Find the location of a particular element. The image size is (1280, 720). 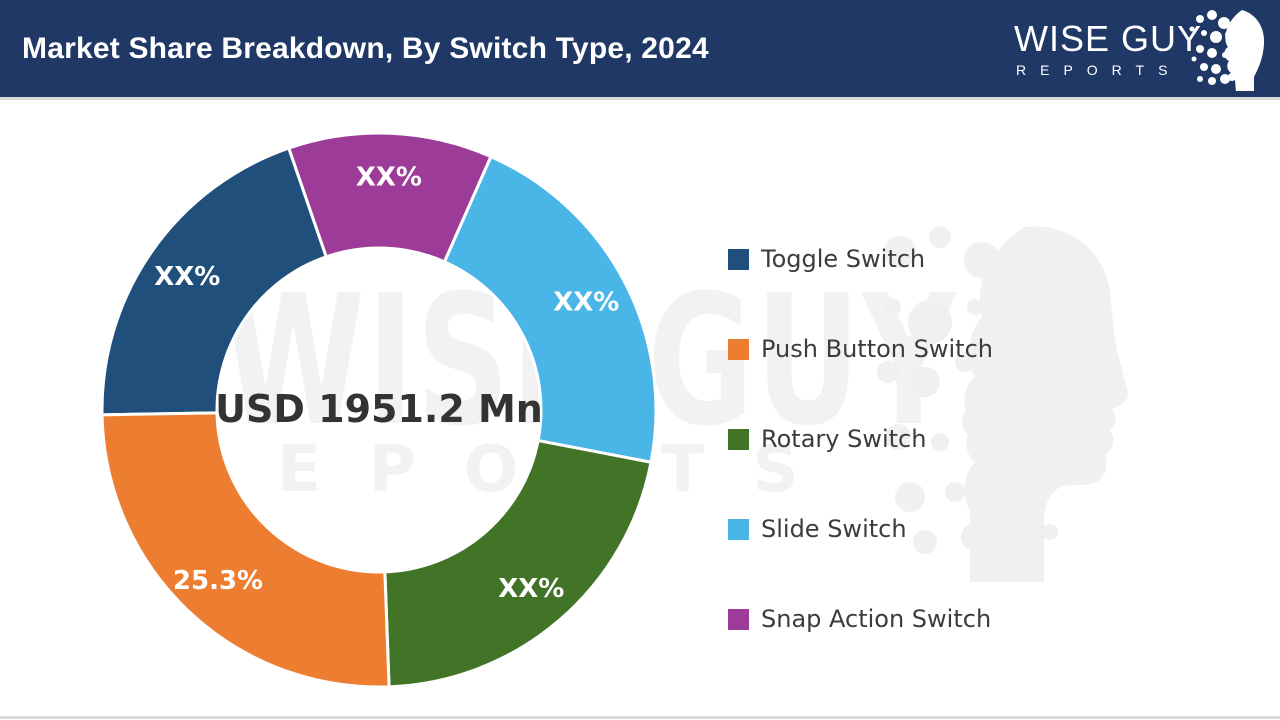

legend-label: Push Button Switch is located at coordinates (877, 349).